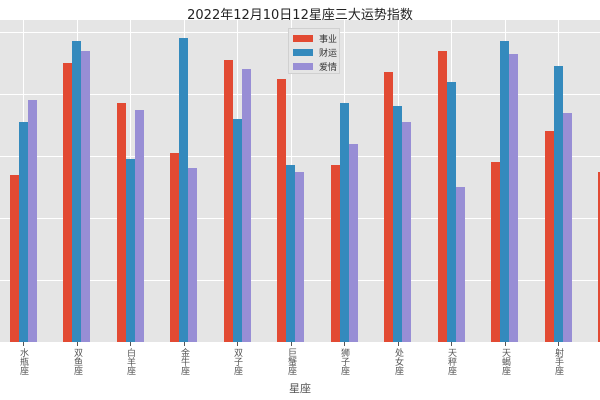 Image resolution: width=600 pixels, height=400 pixels. What do you see at coordinates (184, 361) in the screenshot?
I see `x-tick-label: 金牛座` at bounding box center [184, 361].